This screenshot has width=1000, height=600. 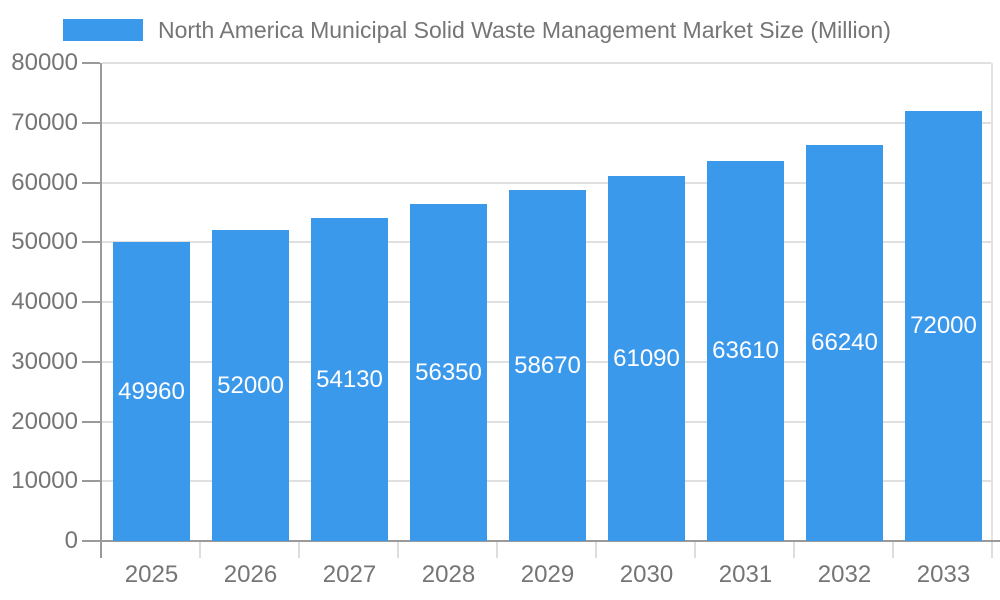 What do you see at coordinates (992, 302) in the screenshot?
I see `plot-right-border` at bounding box center [992, 302].